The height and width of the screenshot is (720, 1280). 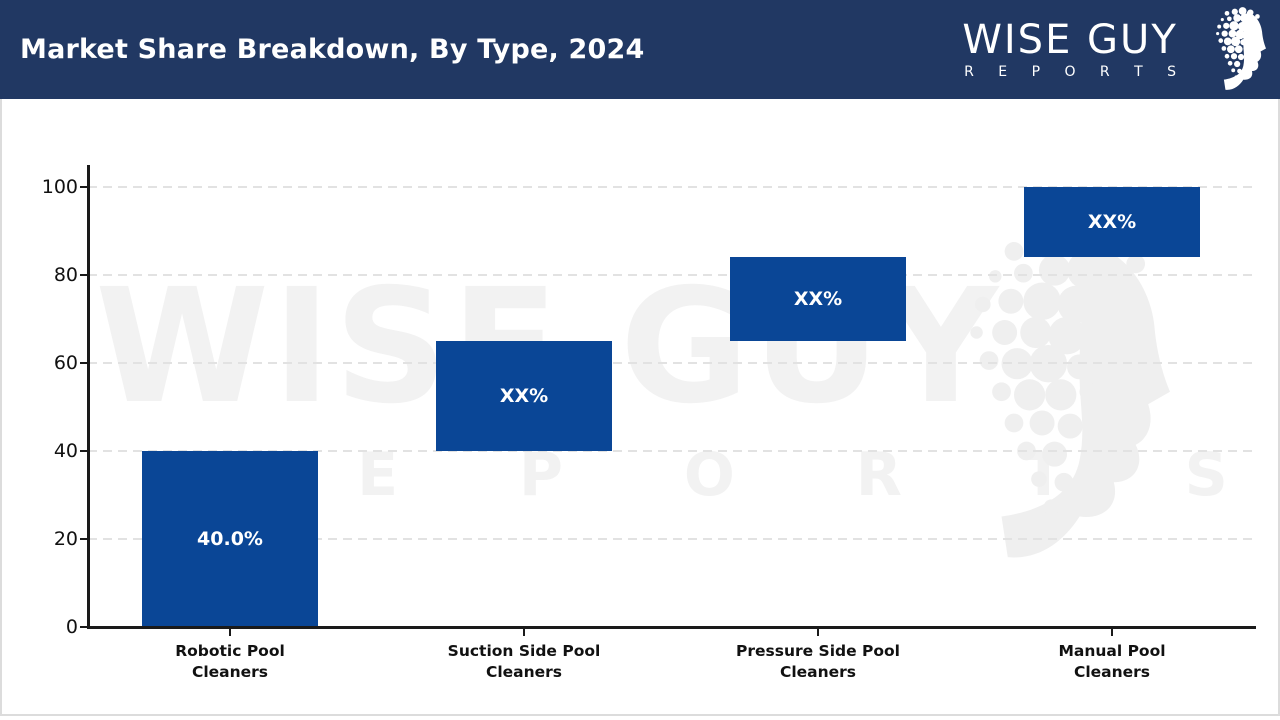 What do you see at coordinates (671, 627) in the screenshot?
I see `x-axis-line` at bounding box center [671, 627].